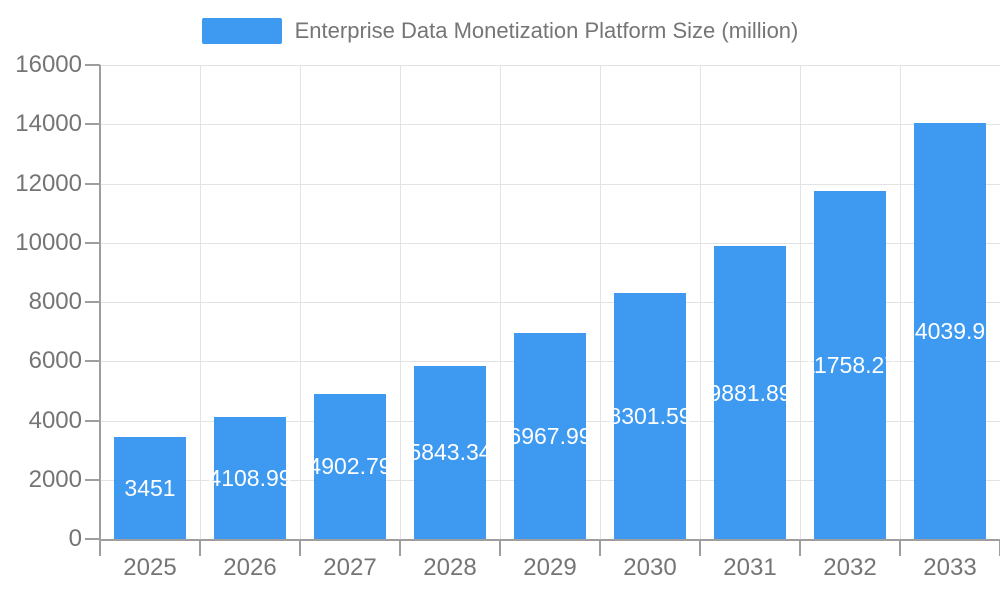 Image resolution: width=1000 pixels, height=600 pixels. I want to click on x-tick-label: 2029, so click(550, 567).